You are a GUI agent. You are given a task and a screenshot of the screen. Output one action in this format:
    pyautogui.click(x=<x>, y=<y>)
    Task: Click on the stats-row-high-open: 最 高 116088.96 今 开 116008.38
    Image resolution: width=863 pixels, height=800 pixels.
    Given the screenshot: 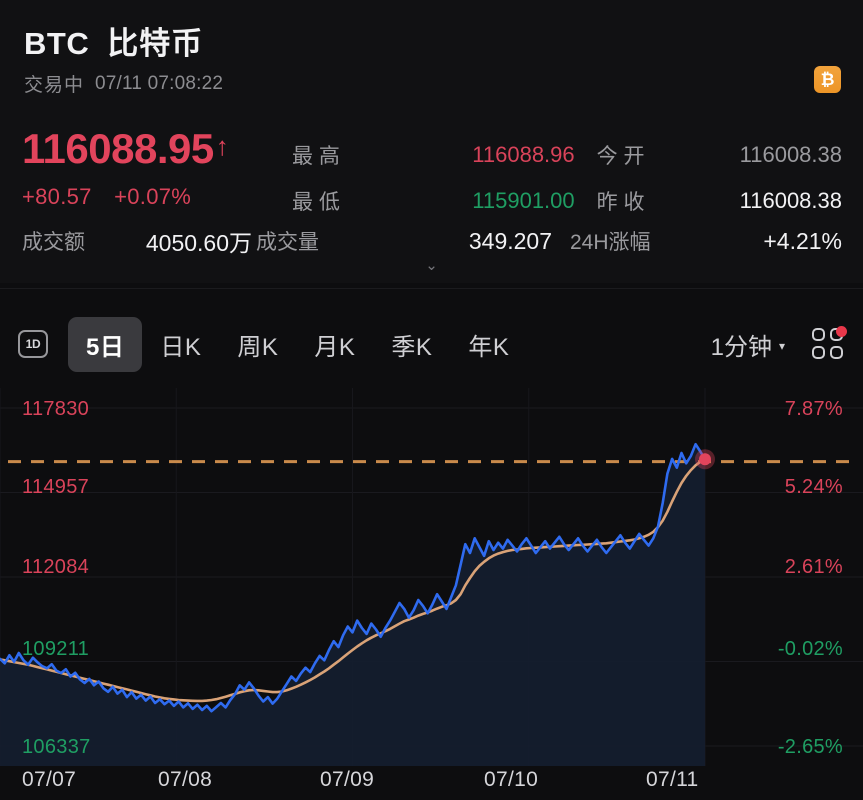 What is the action you would take?
    pyautogui.click(x=567, y=155)
    